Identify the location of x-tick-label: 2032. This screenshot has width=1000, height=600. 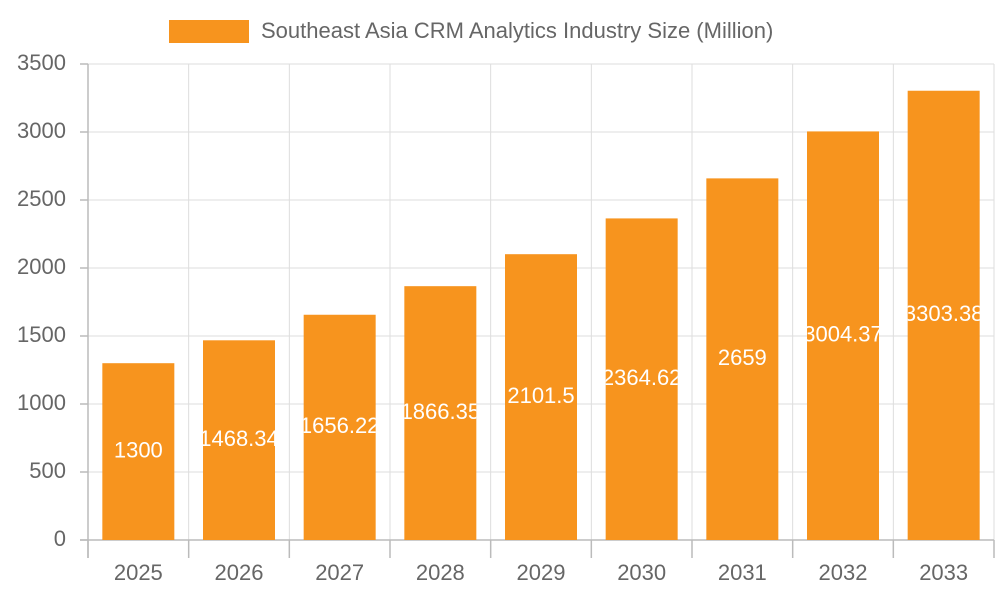
(843, 572).